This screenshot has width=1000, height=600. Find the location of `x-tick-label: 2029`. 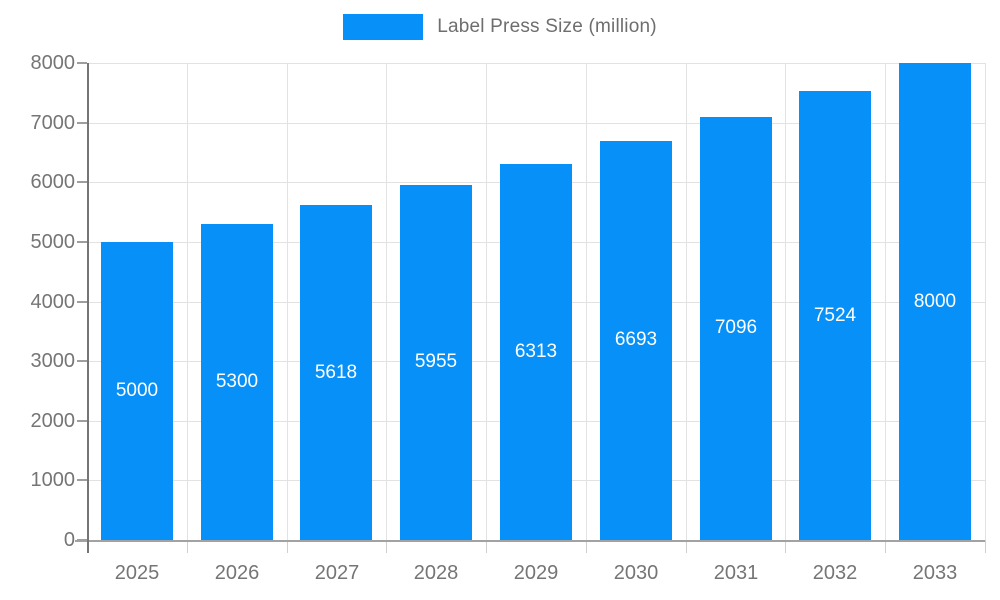

x-tick-label: 2029 is located at coordinates (536, 573).